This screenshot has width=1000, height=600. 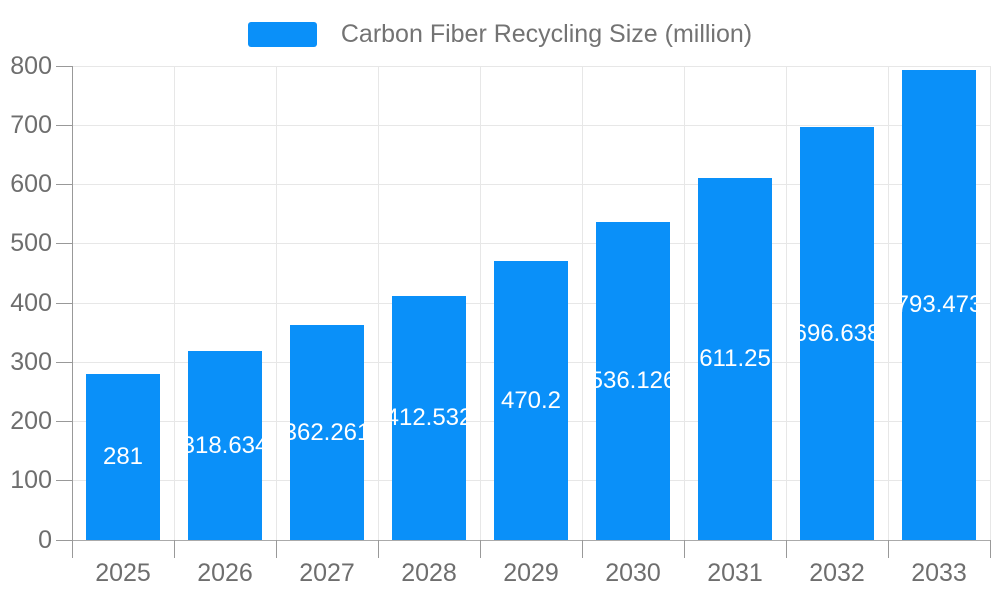 What do you see at coordinates (837, 573) in the screenshot?
I see `x-axis-label-2032: 2032` at bounding box center [837, 573].